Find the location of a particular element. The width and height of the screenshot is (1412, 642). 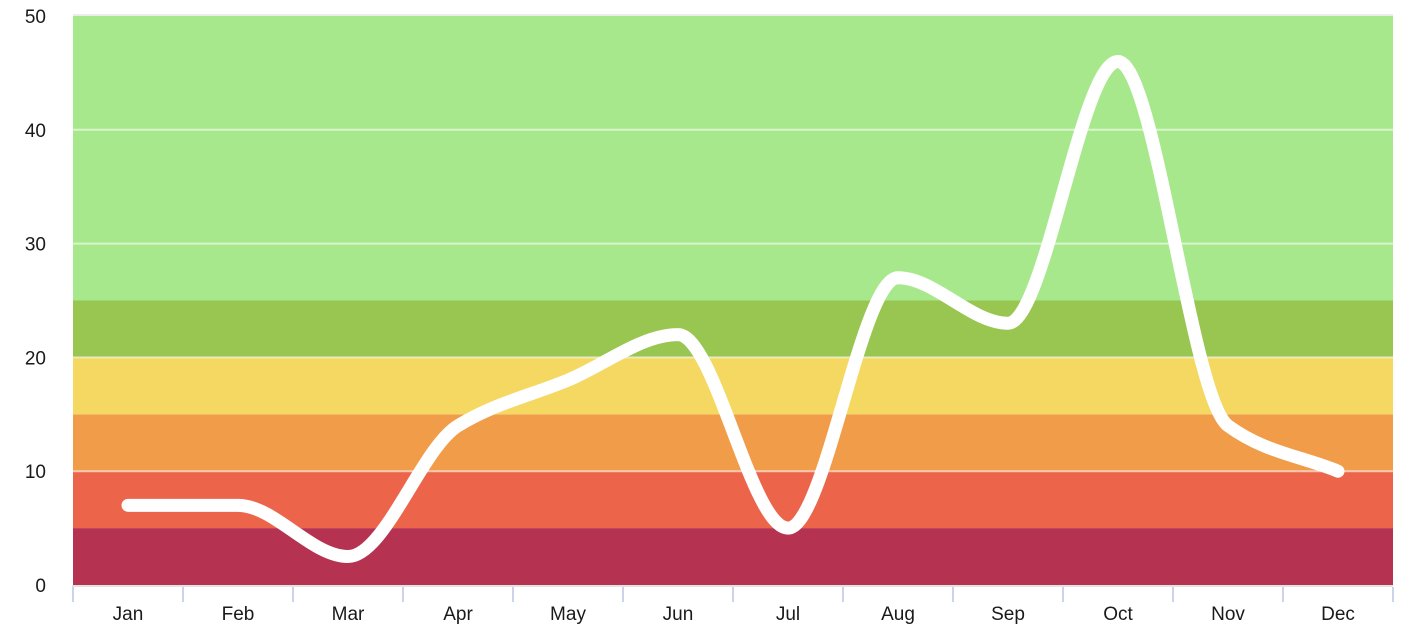

x-axis-label: Sep is located at coordinates (1008, 614).